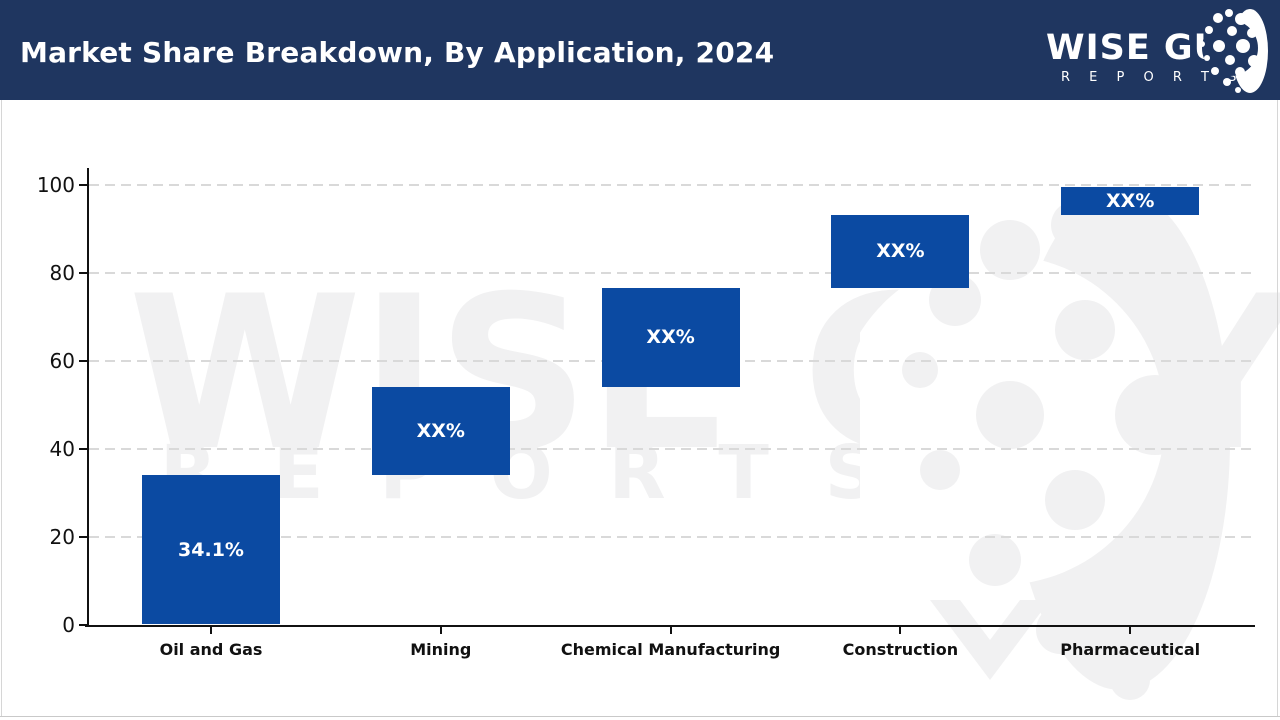 The image size is (1280, 720). Describe the element at coordinates (68, 624) in the screenshot. I see `y-tick-label-0: 0` at that location.